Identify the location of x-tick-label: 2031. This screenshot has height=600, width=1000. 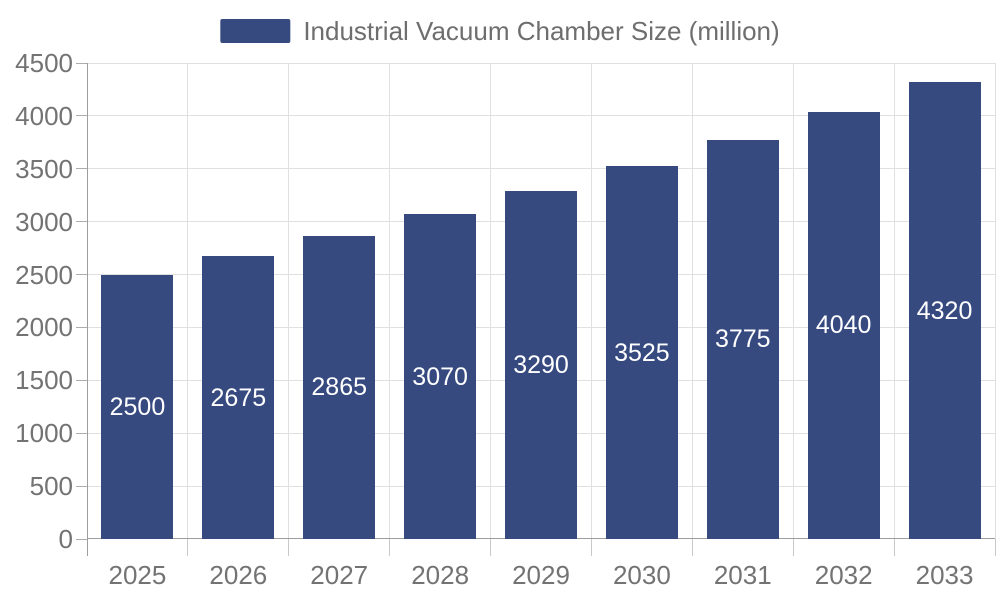
(742, 575).